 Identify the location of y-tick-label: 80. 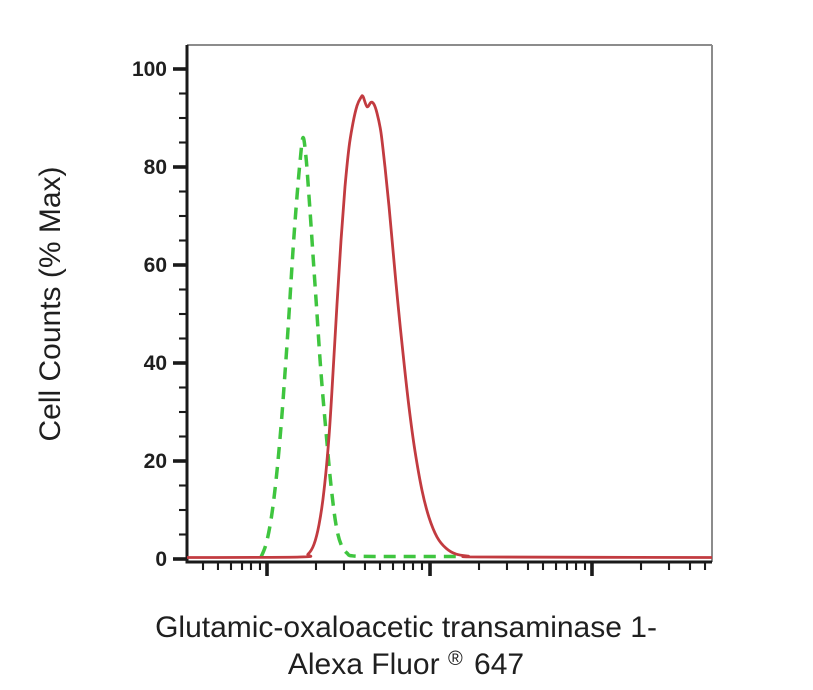
(155, 167).